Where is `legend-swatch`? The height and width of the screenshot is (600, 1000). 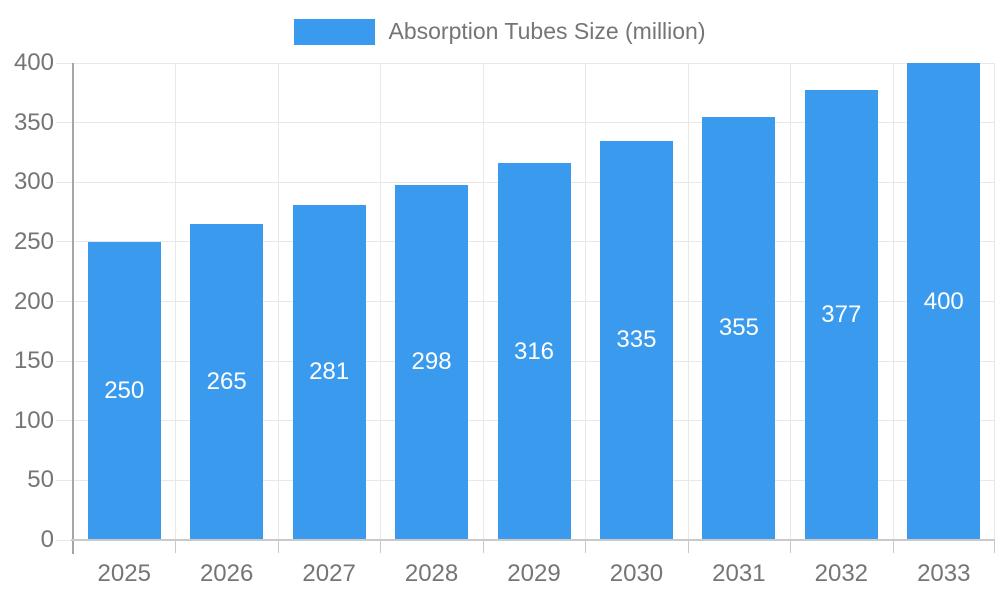 legend-swatch is located at coordinates (335, 31).